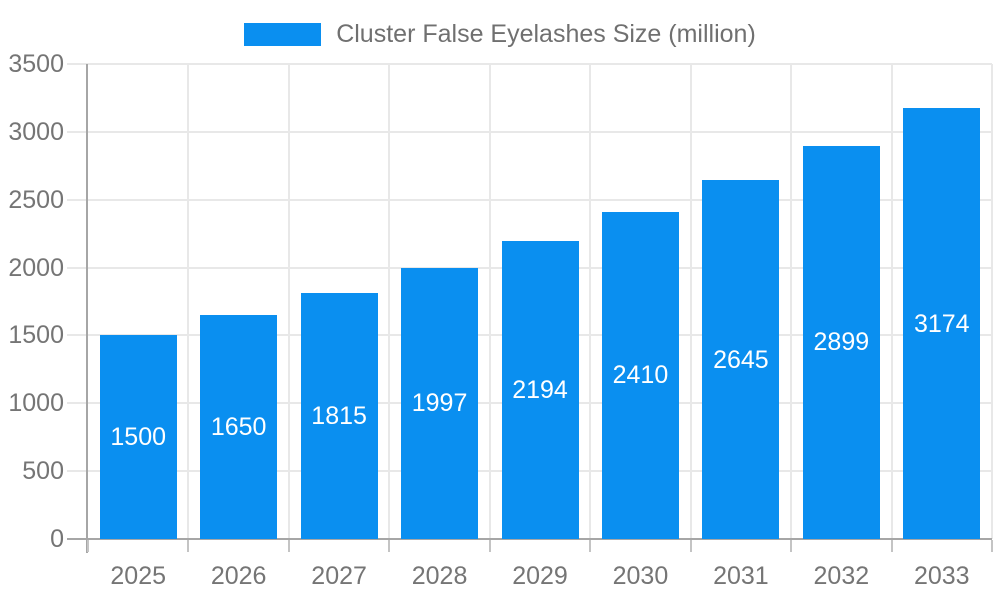 The height and width of the screenshot is (600, 1000). I want to click on bar-value-label: 1997, so click(439, 403).